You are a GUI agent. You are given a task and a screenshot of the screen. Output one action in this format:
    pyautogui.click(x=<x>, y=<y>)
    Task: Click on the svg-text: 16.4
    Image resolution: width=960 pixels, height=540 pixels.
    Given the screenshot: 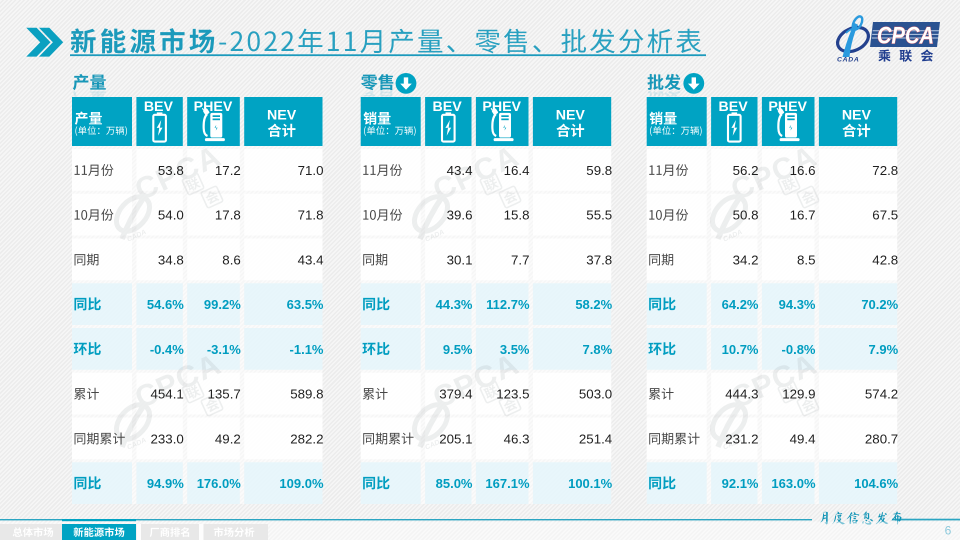 What is the action you would take?
    pyautogui.click(x=517, y=170)
    